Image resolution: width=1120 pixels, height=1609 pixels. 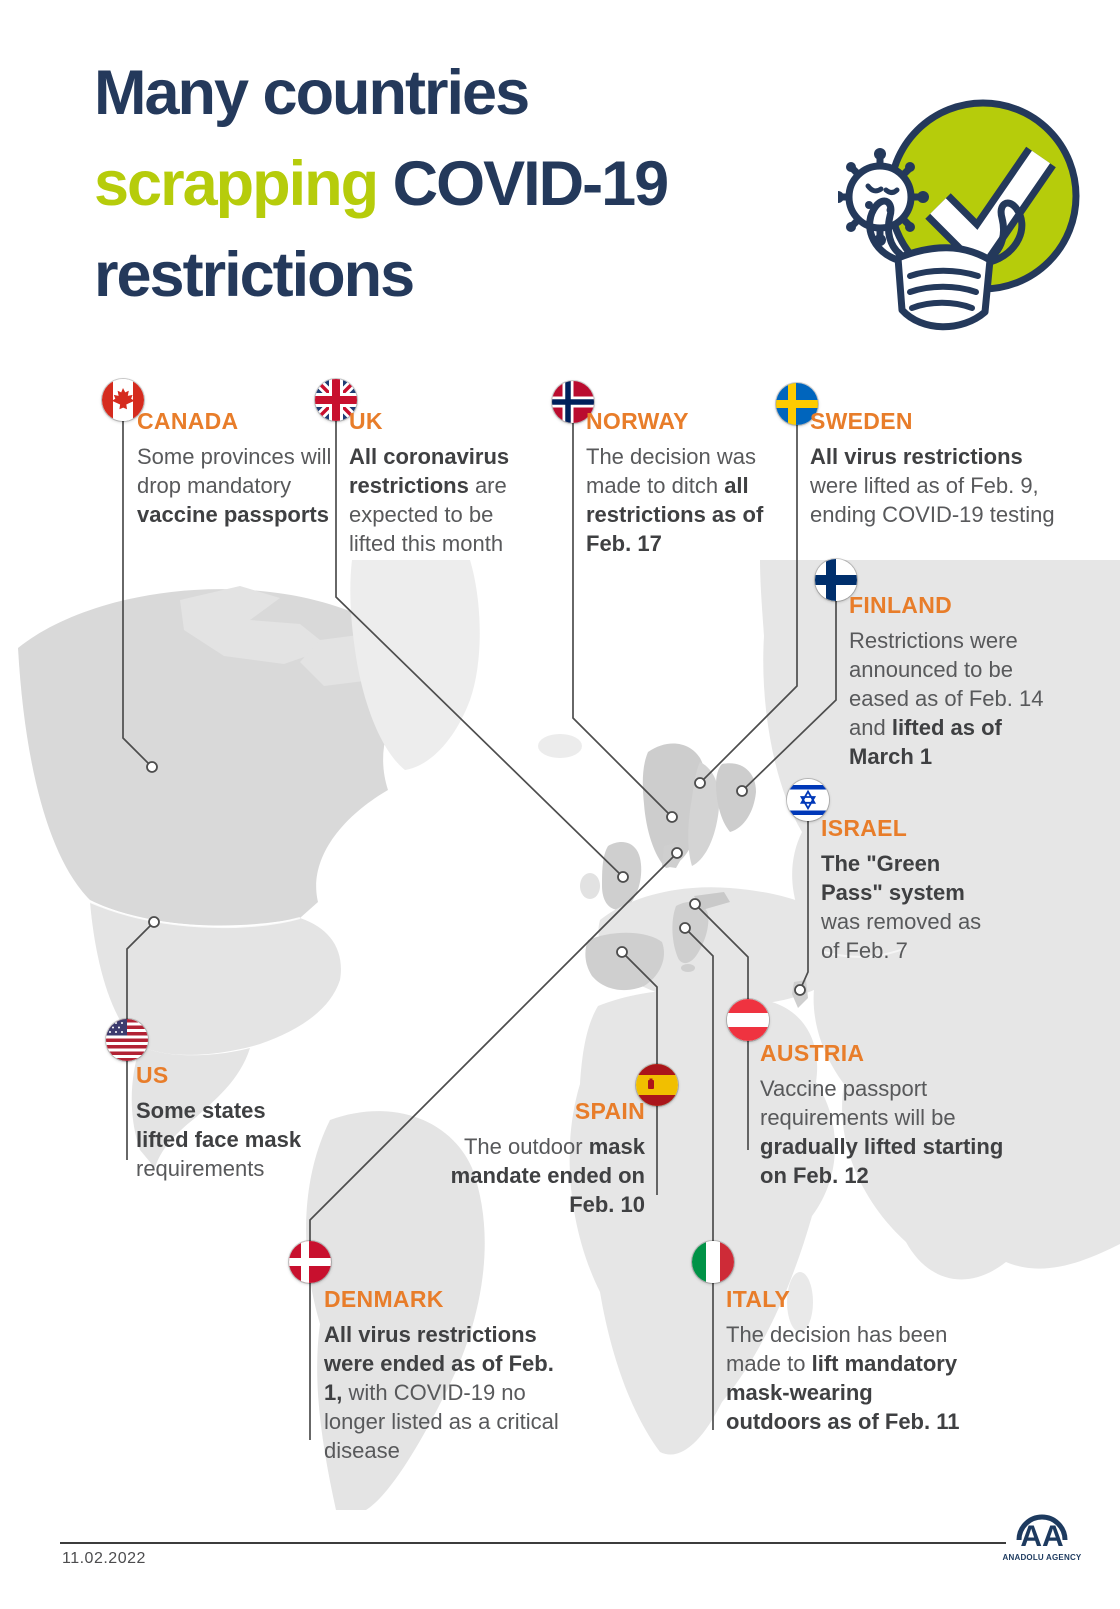 What do you see at coordinates (123, 400) in the screenshot?
I see `canada-flag-icon` at bounding box center [123, 400].